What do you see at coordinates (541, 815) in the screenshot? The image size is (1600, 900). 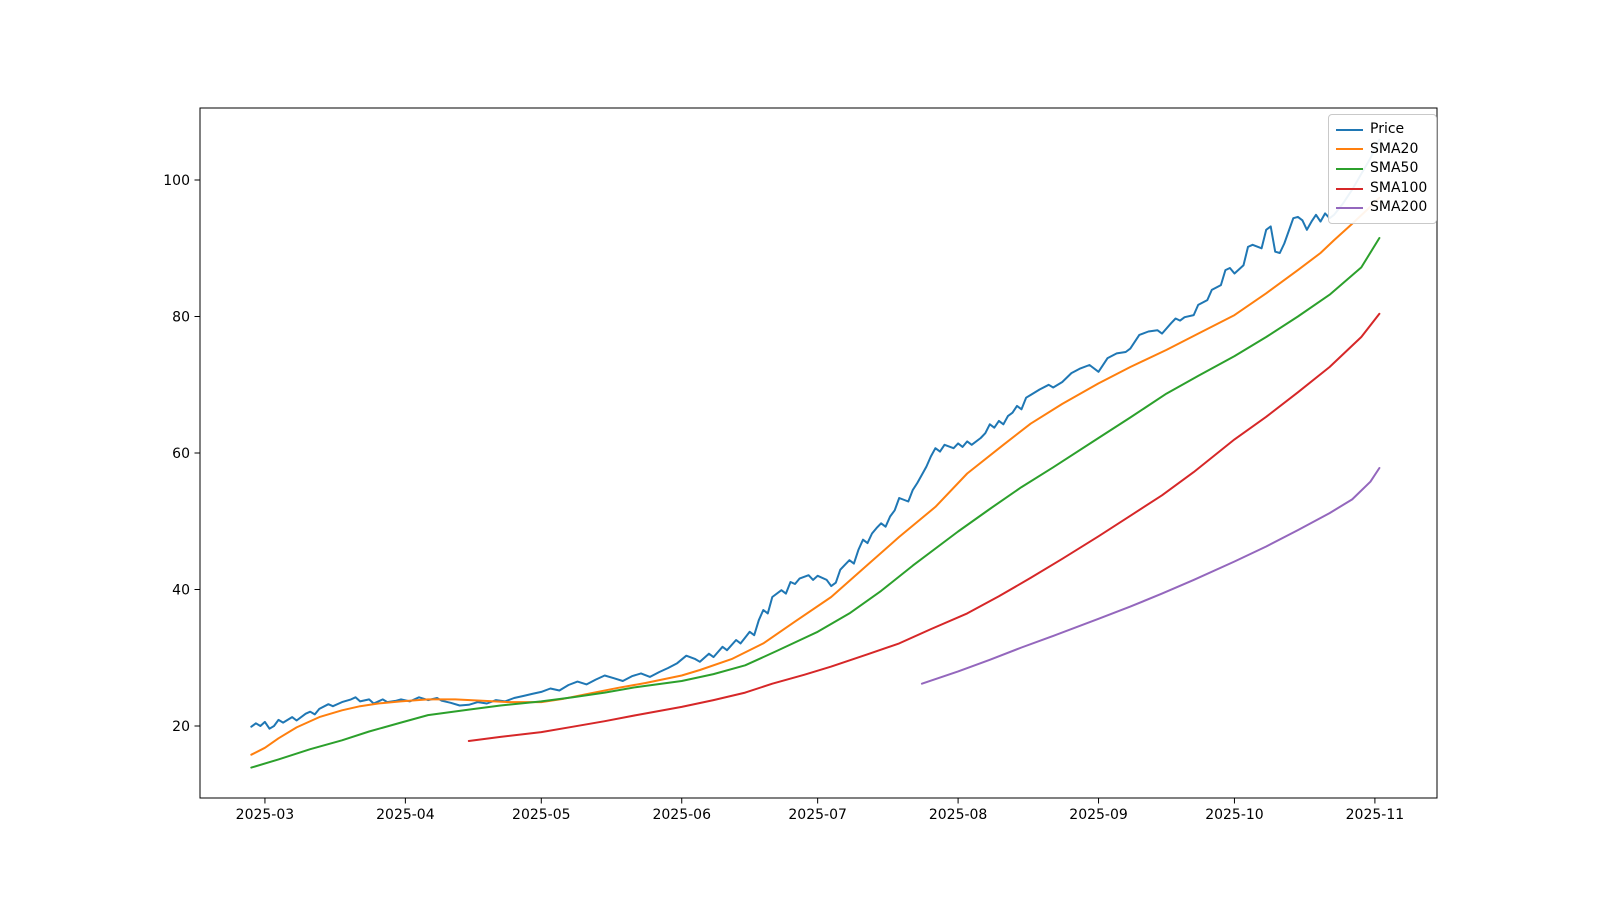 I see `x-tick-label: 2025-05` at bounding box center [541, 815].